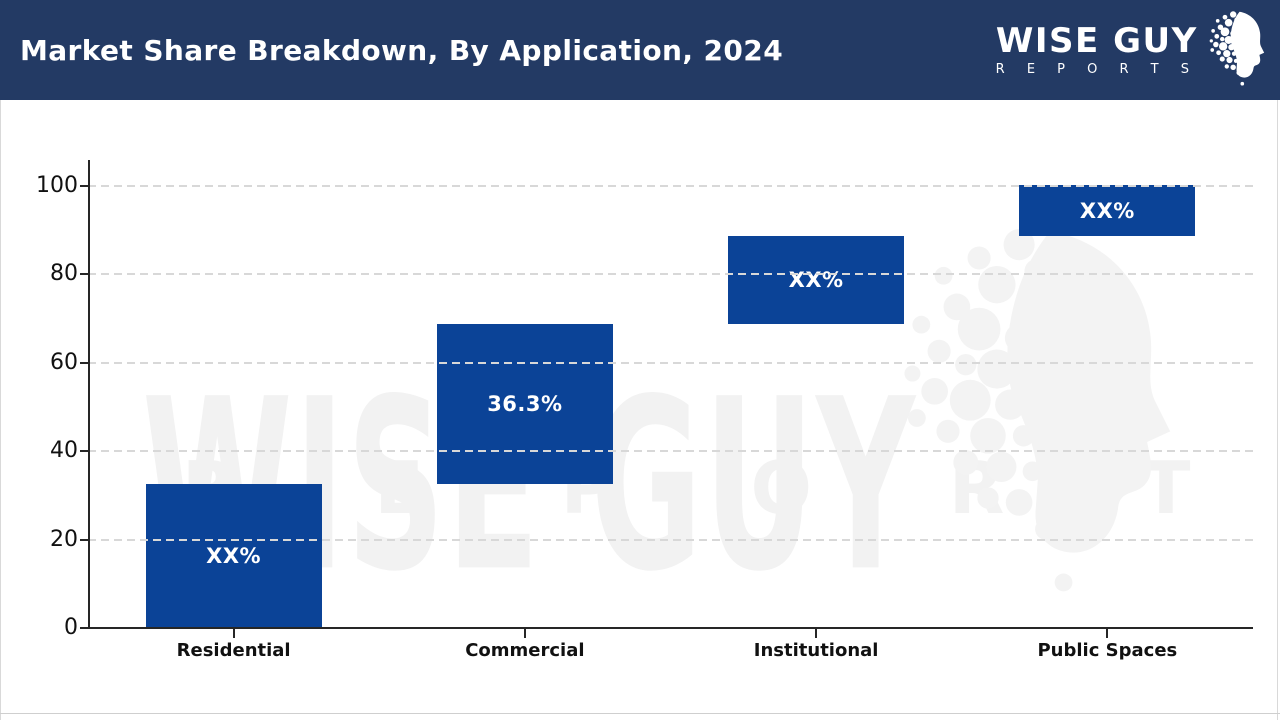 This screenshot has height=720, width=1280. Describe the element at coordinates (64, 274) in the screenshot. I see `y-tick-label: 80` at that location.